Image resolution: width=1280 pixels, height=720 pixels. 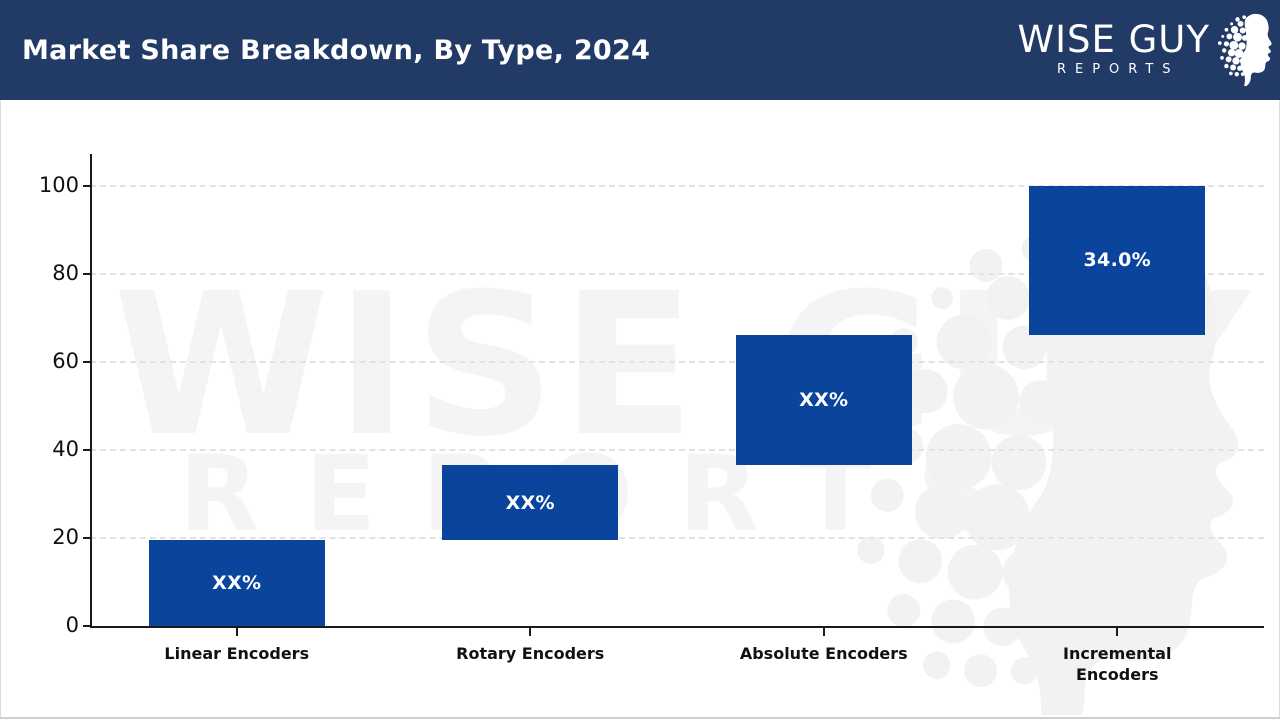 What do you see at coordinates (72, 625) in the screenshot?
I see `y-tick-label: 0` at bounding box center [72, 625].